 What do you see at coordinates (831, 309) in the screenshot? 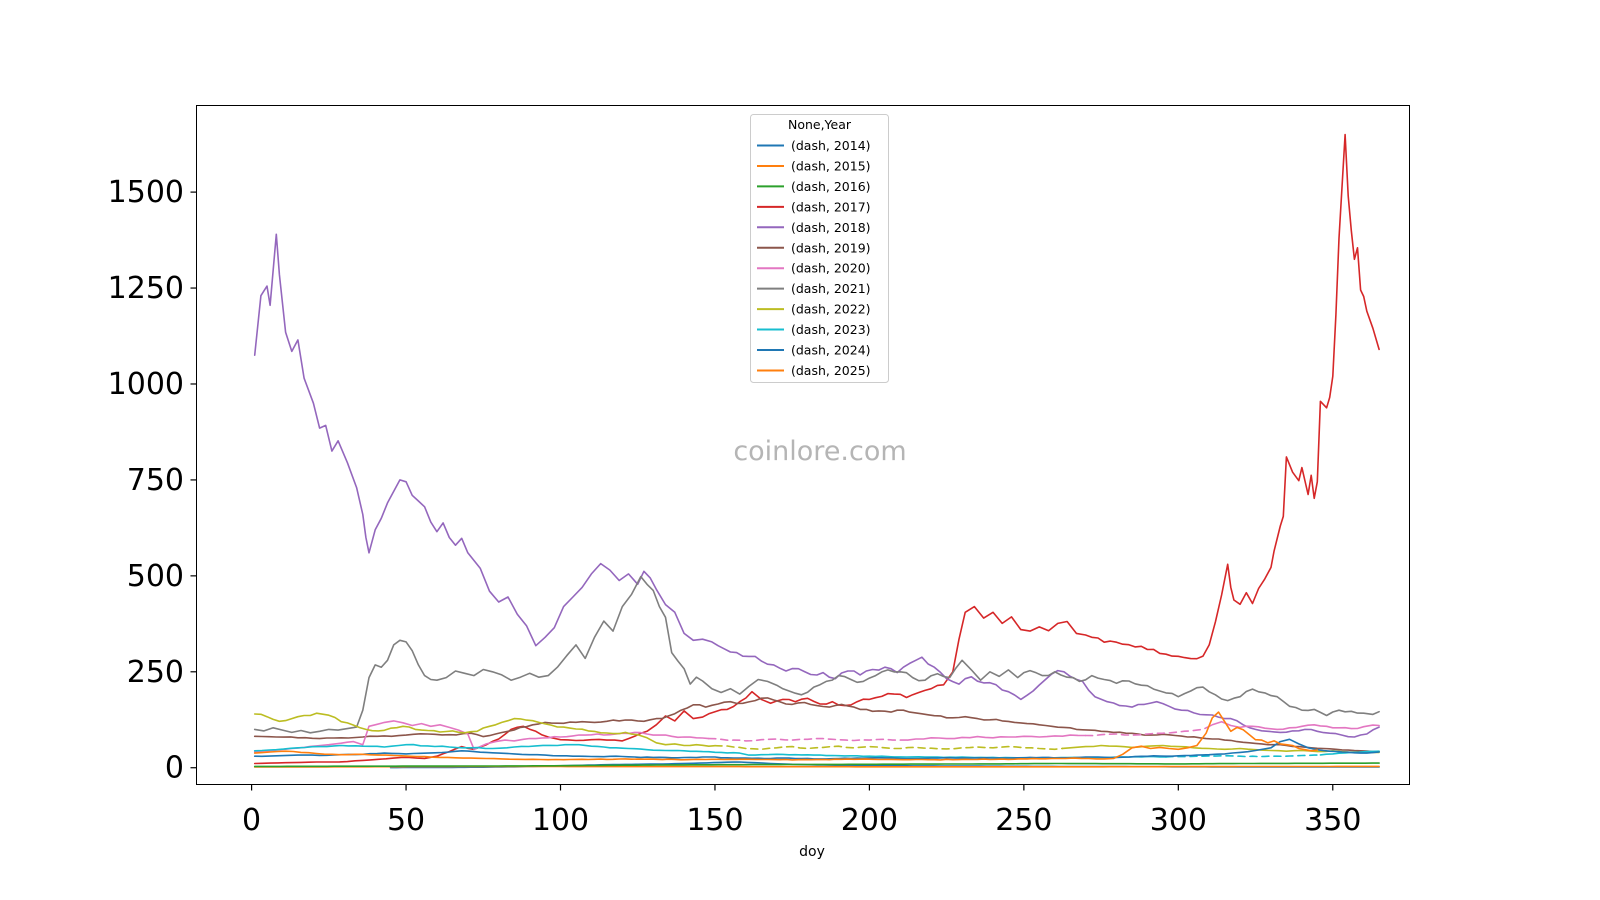
I see `legend-label-2022: (dash, 2022)` at bounding box center [831, 309].